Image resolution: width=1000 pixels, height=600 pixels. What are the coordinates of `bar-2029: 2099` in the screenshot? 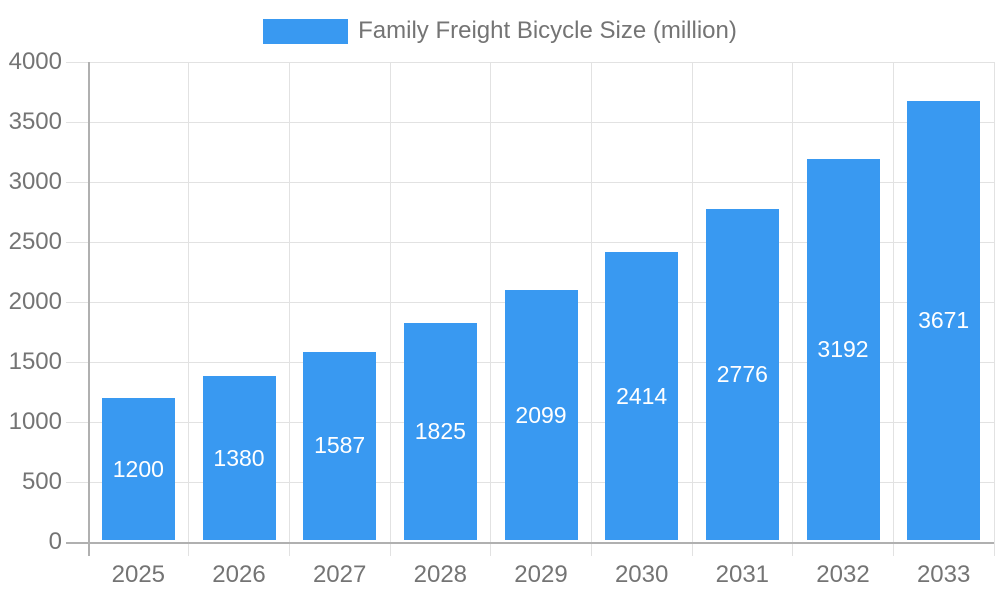 It's located at (541, 415).